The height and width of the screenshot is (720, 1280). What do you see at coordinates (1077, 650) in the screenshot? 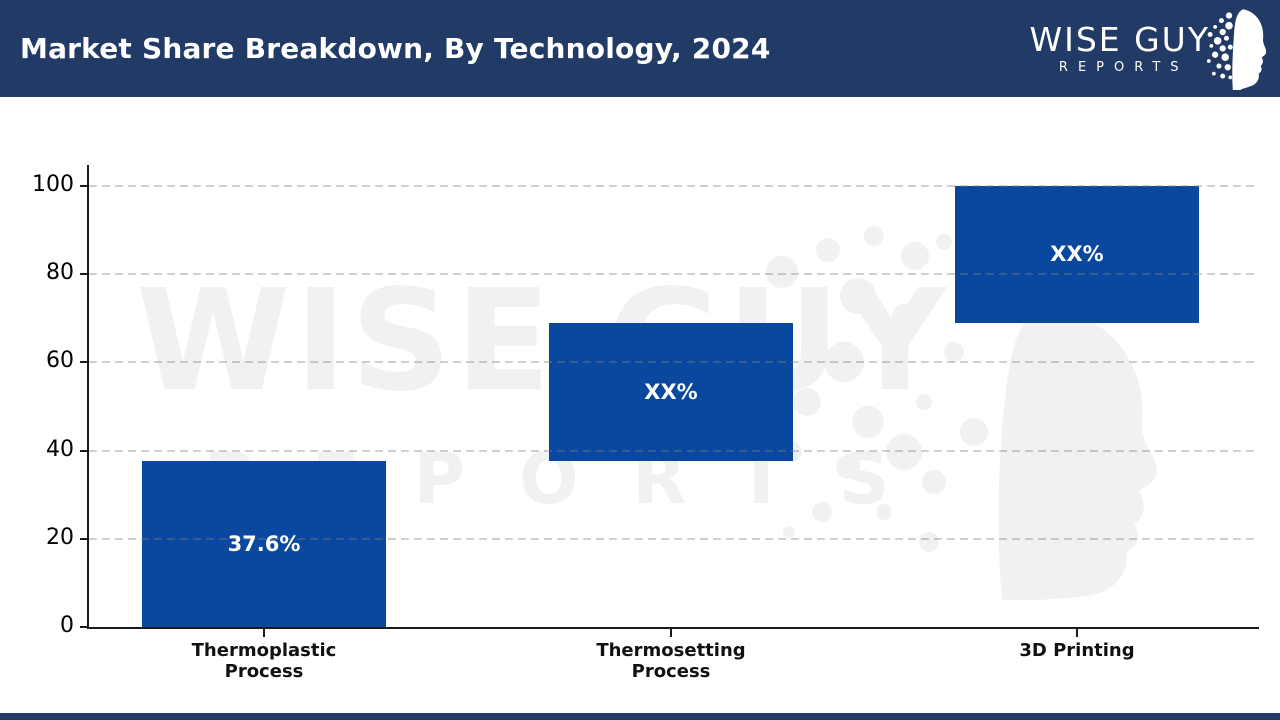
I see `x-axis-label-2: 3D Printing` at bounding box center [1077, 650].